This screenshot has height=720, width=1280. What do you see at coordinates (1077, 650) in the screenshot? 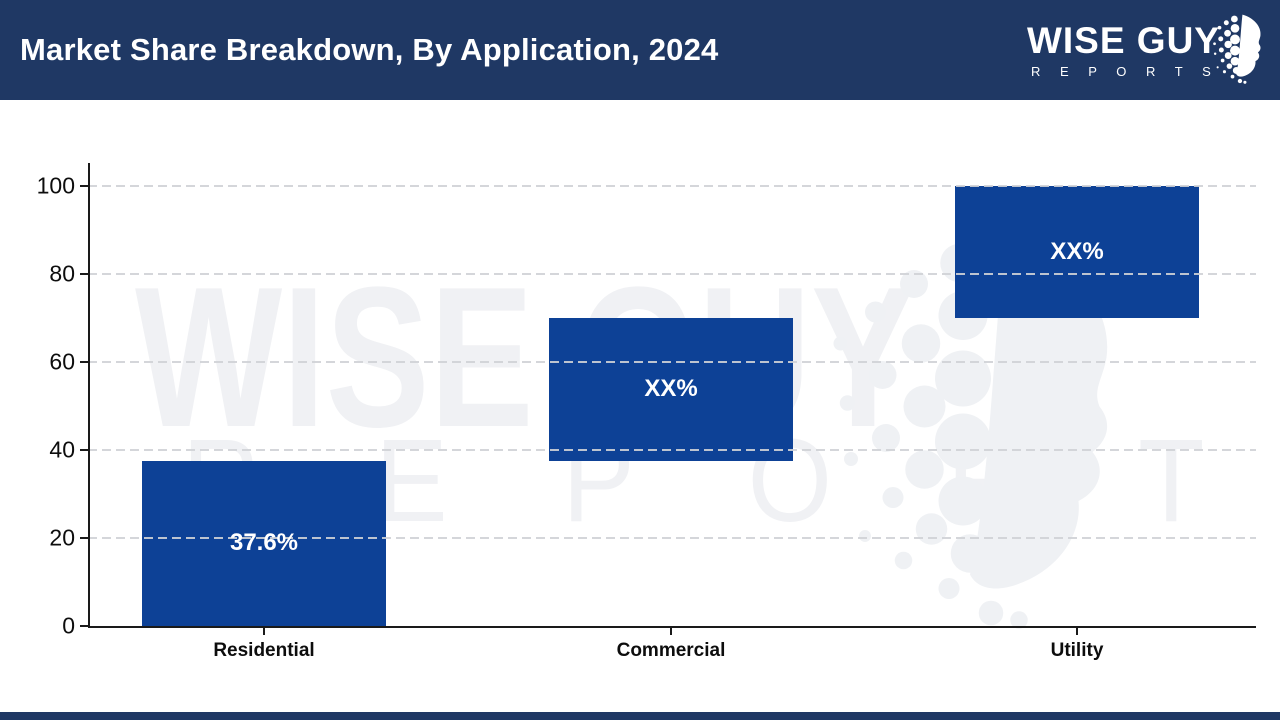
I see `x-tick-label: Utility` at bounding box center [1077, 650].